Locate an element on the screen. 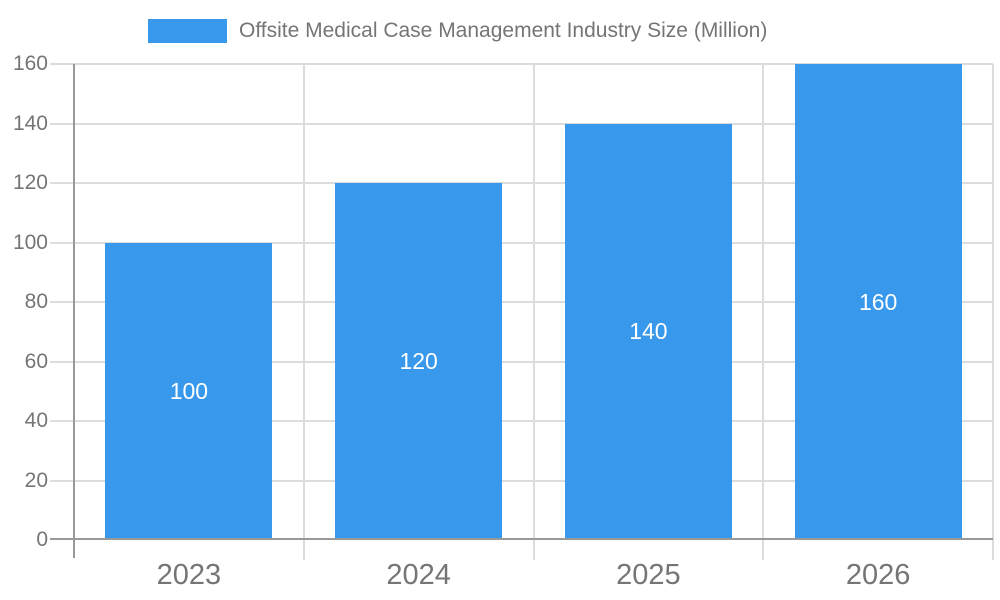 The width and height of the screenshot is (1000, 600). bar-value-label: 100 is located at coordinates (189, 390).